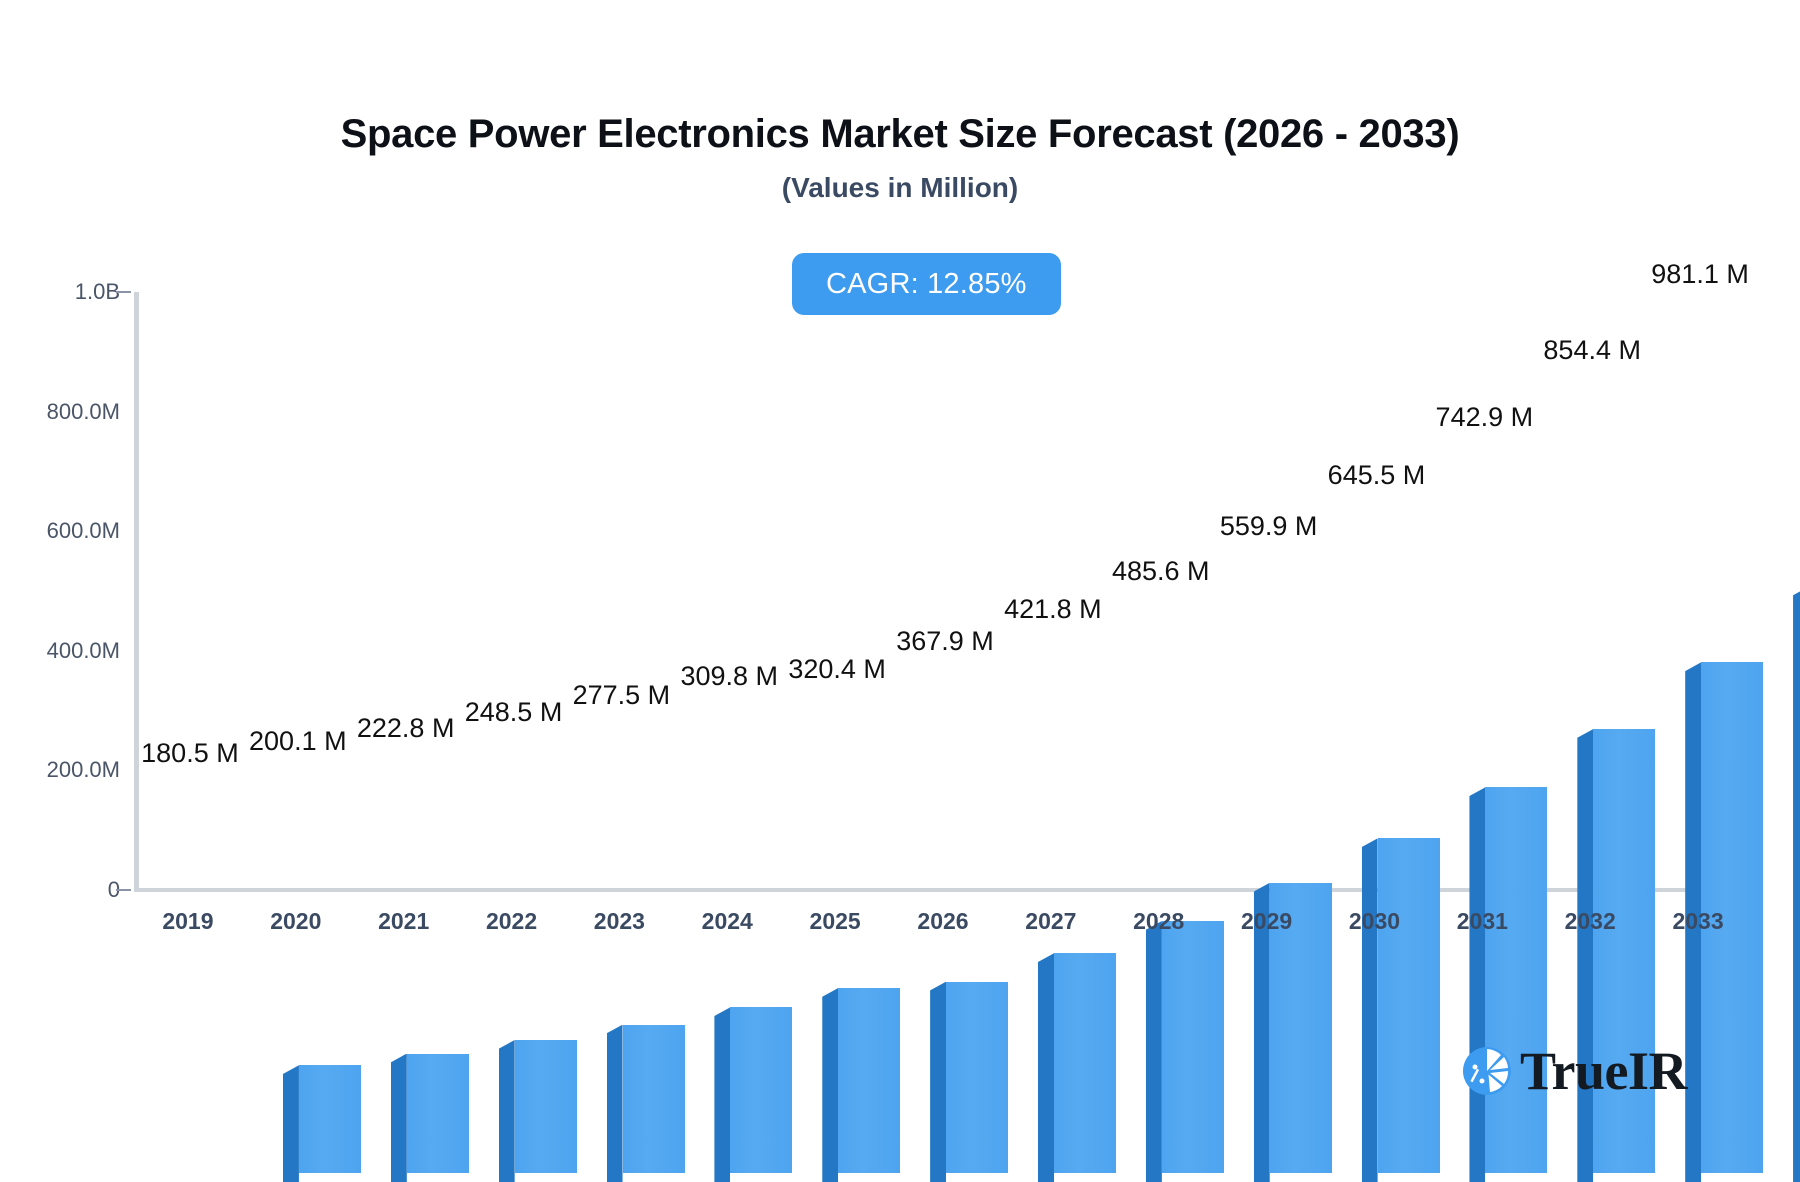  I want to click on bar-2028, so click(1292, 1032).